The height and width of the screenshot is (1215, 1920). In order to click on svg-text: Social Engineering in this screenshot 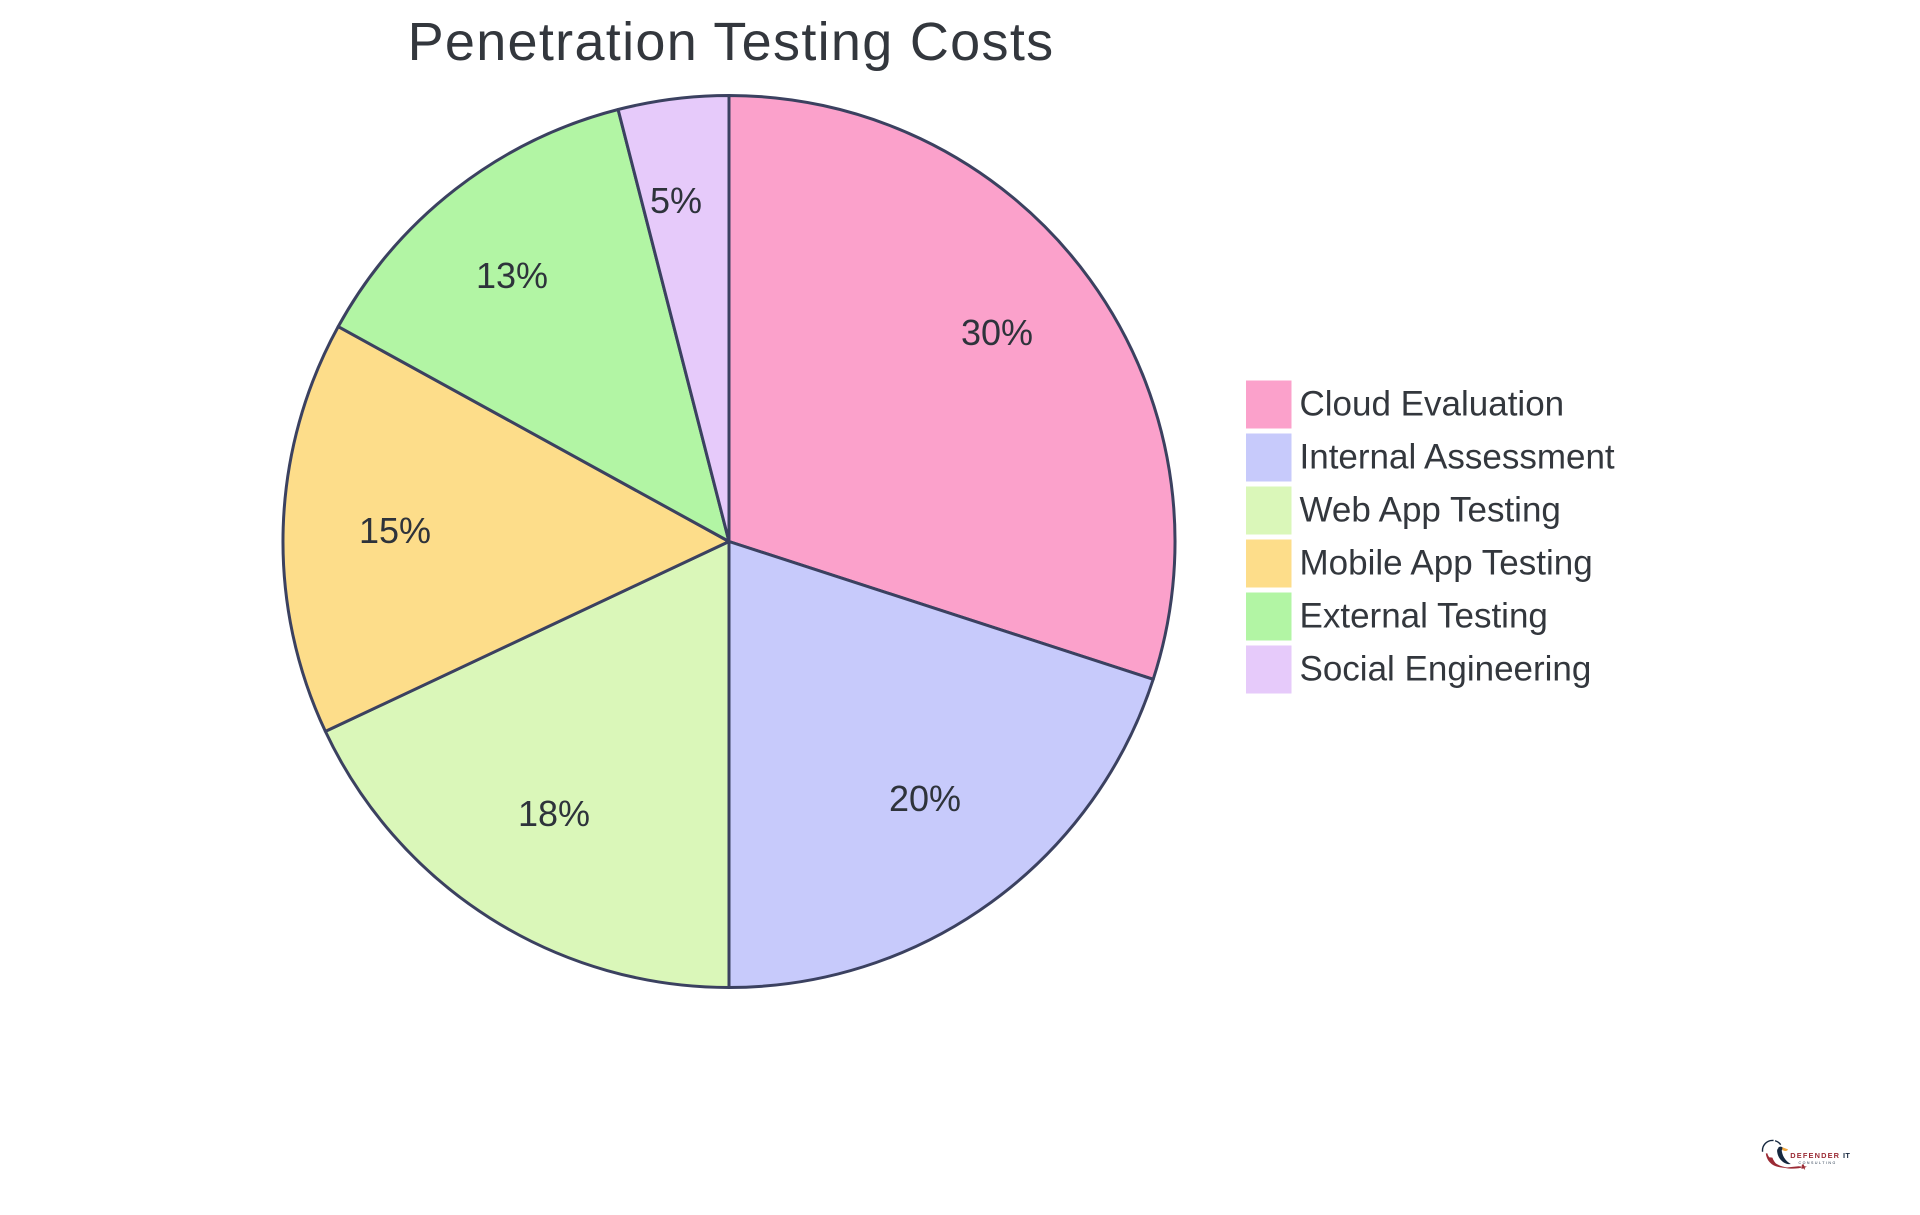, I will do `click(1446, 669)`.